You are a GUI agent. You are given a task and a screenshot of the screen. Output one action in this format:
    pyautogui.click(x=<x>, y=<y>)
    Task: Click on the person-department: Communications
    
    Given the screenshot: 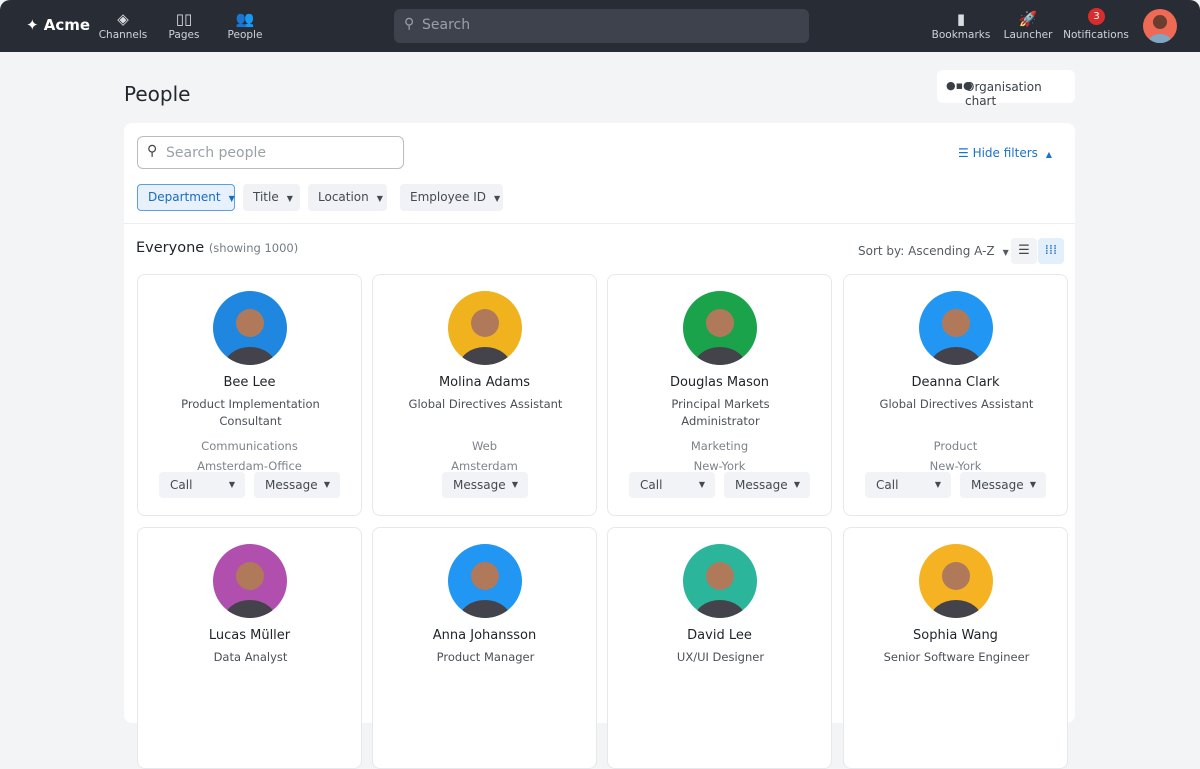 What is the action you would take?
    pyautogui.click(x=249, y=446)
    